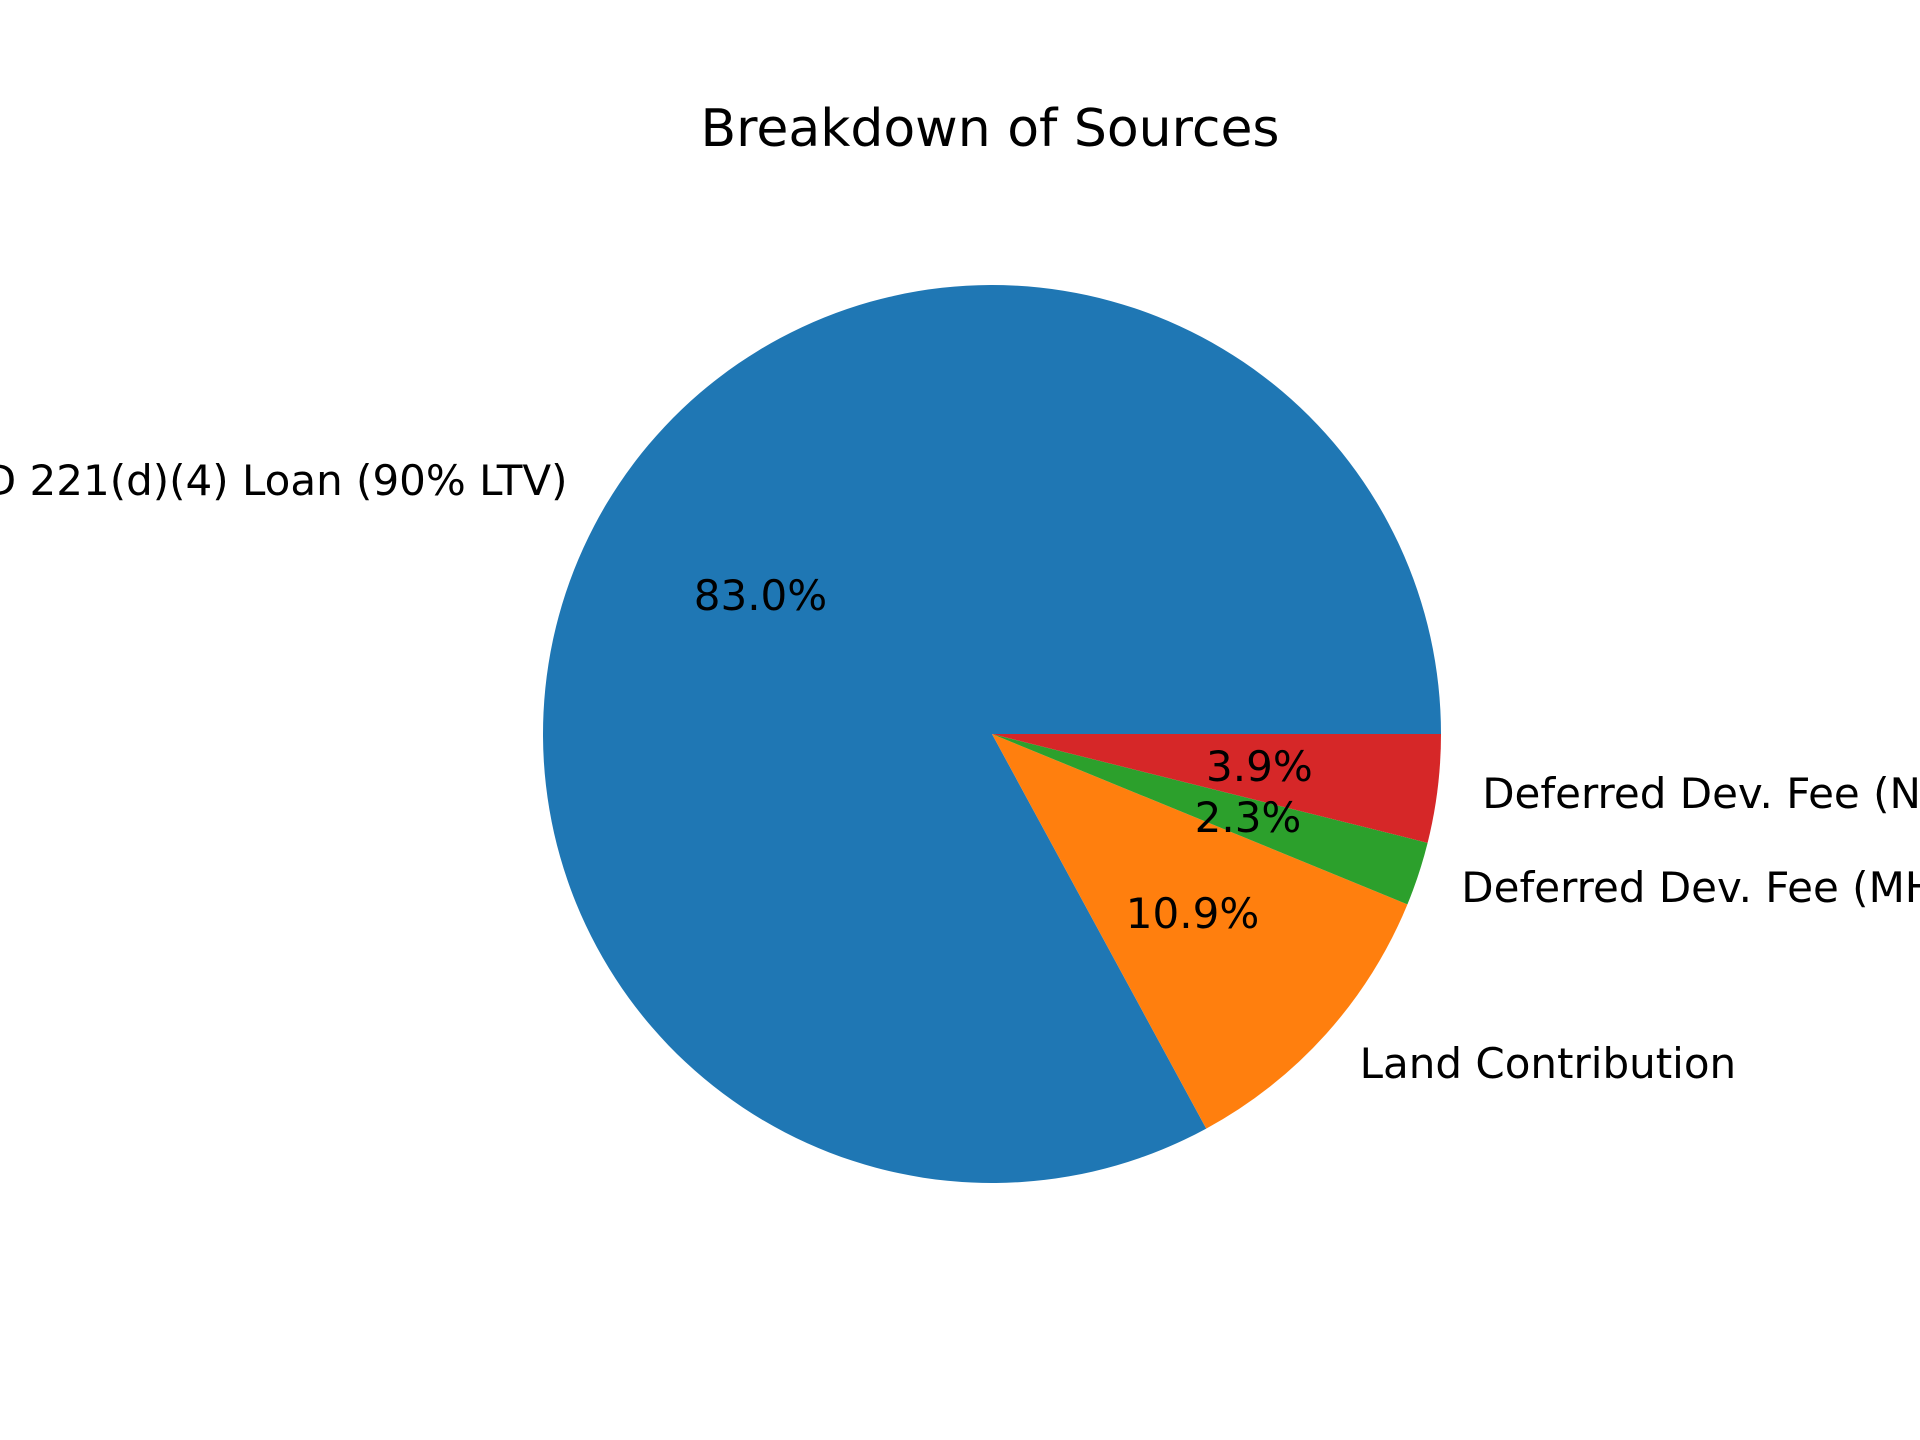 The width and height of the screenshot is (1920, 1440). Describe the element at coordinates (760, 596) in the screenshot. I see `pie-pct-label: 83.0%` at that location.